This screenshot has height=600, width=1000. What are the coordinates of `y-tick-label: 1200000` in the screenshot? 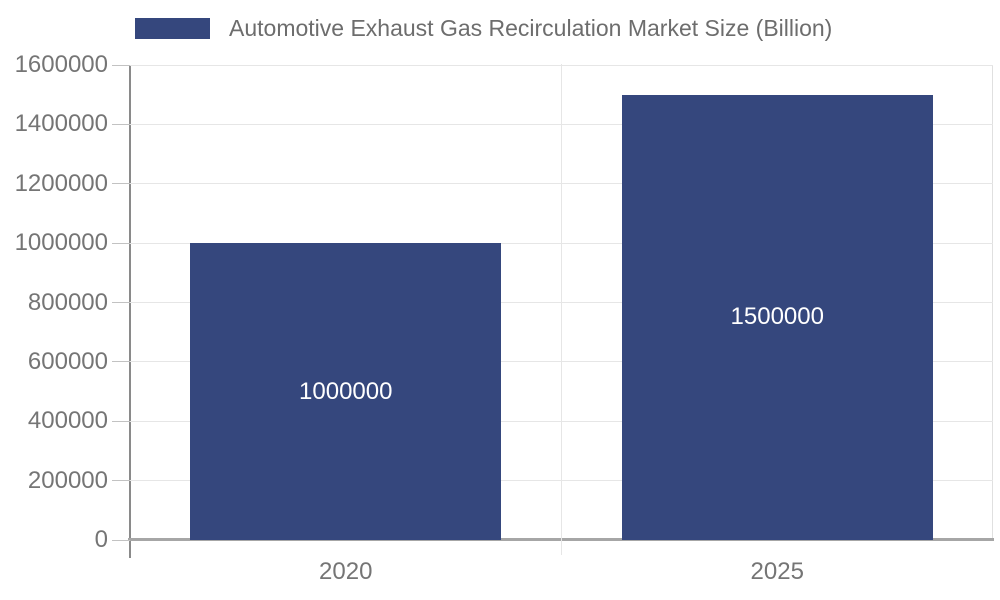 It's located at (61, 183).